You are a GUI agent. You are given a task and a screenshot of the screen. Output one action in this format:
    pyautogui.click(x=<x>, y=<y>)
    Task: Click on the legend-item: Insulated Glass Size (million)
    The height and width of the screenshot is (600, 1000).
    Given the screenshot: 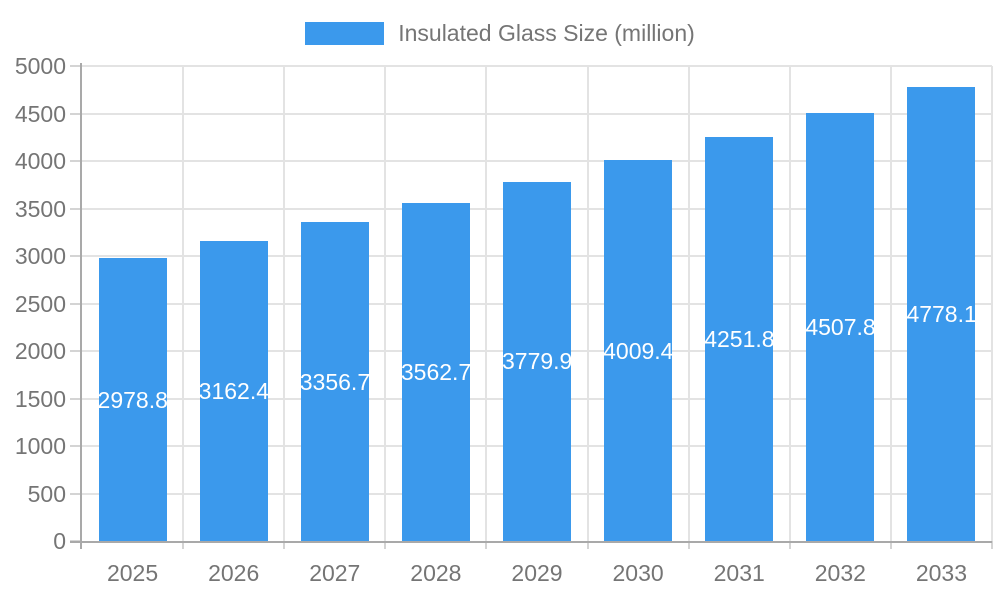 What is the action you would take?
    pyautogui.click(x=500, y=33)
    